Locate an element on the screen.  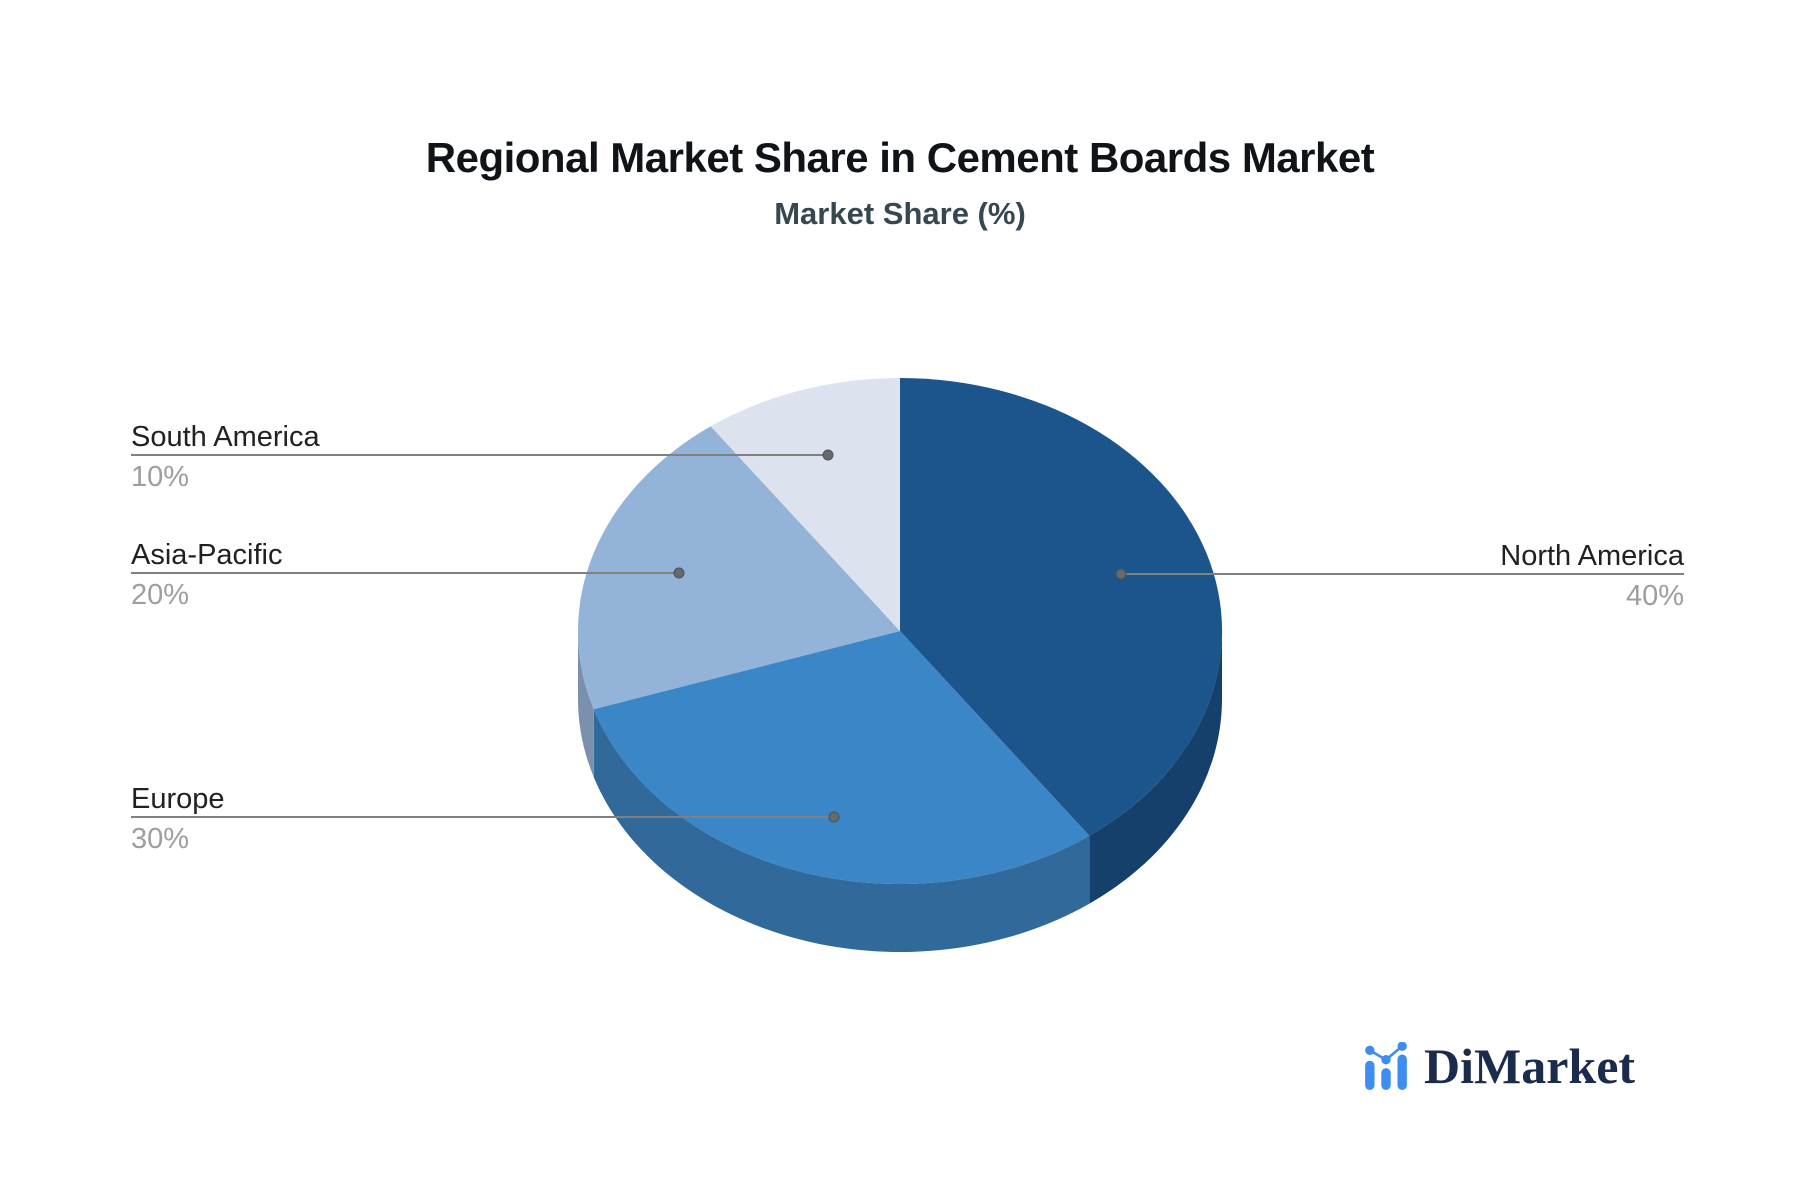
pie-slice-north-america is located at coordinates (1061, 607).